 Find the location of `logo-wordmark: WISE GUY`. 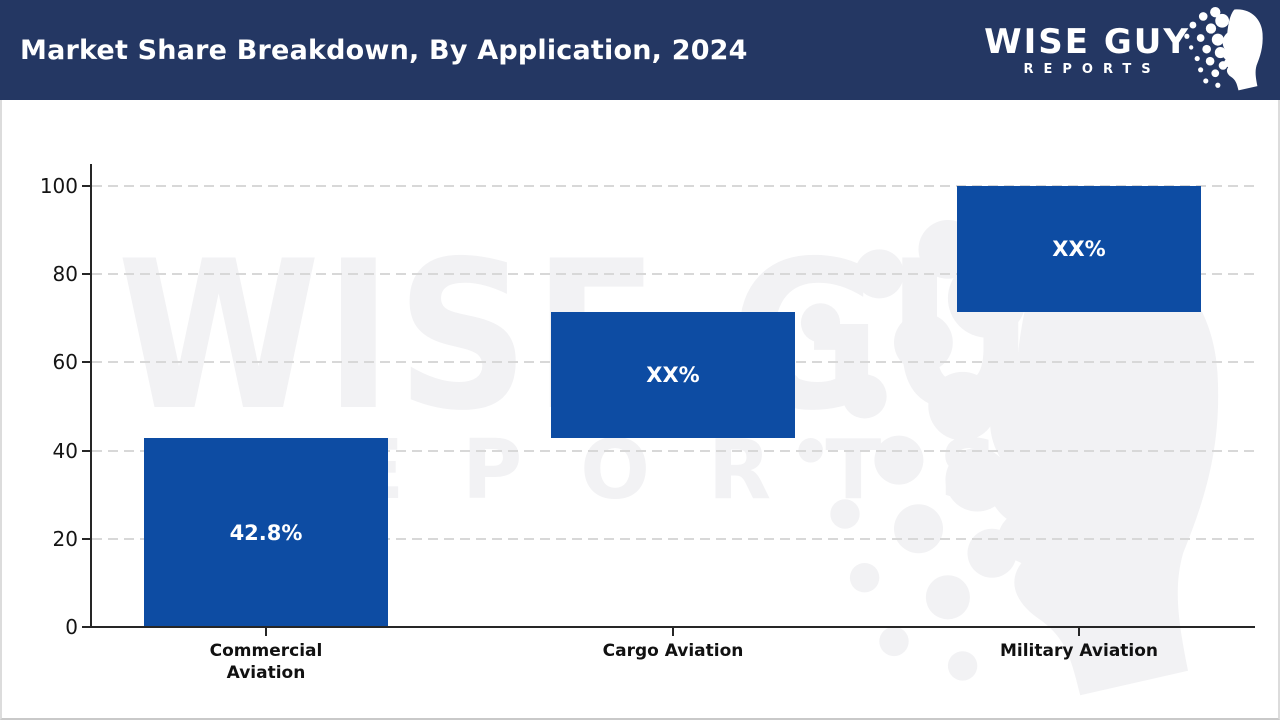

logo-wordmark: WISE GUY is located at coordinates (1087, 41).